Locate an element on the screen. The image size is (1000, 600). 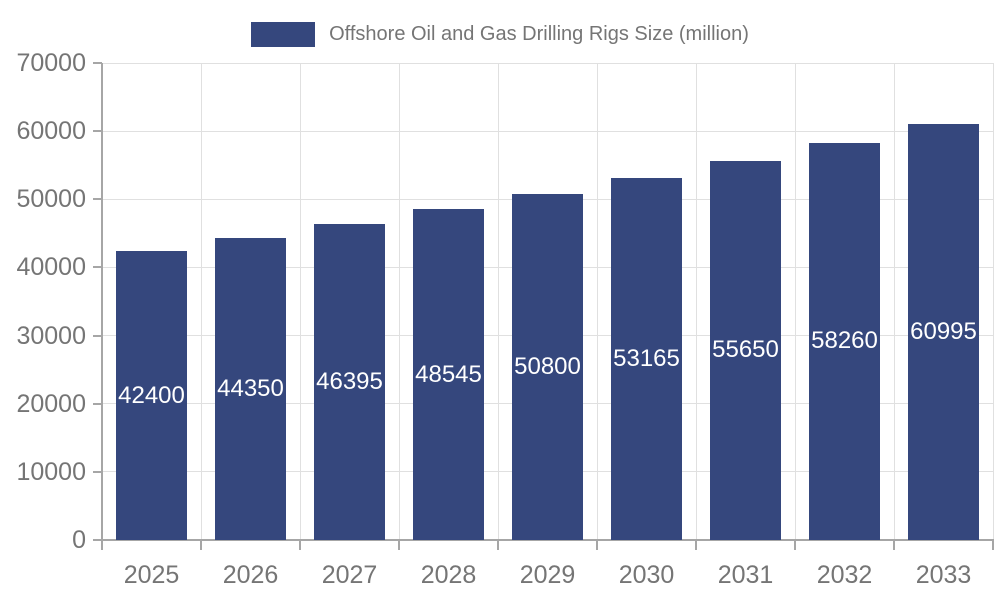
bar-value-label: 55650 is located at coordinates (745, 350).